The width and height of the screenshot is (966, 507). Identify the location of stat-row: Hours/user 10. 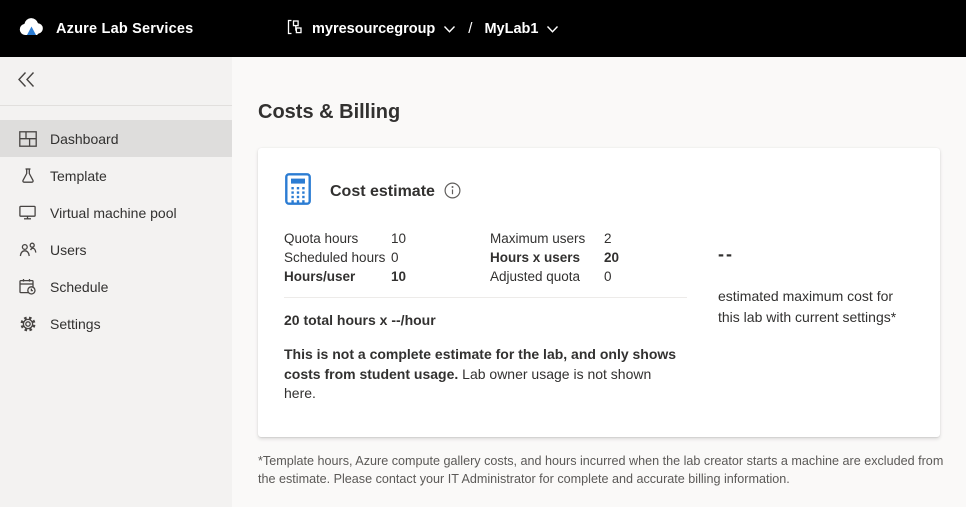
(345, 276).